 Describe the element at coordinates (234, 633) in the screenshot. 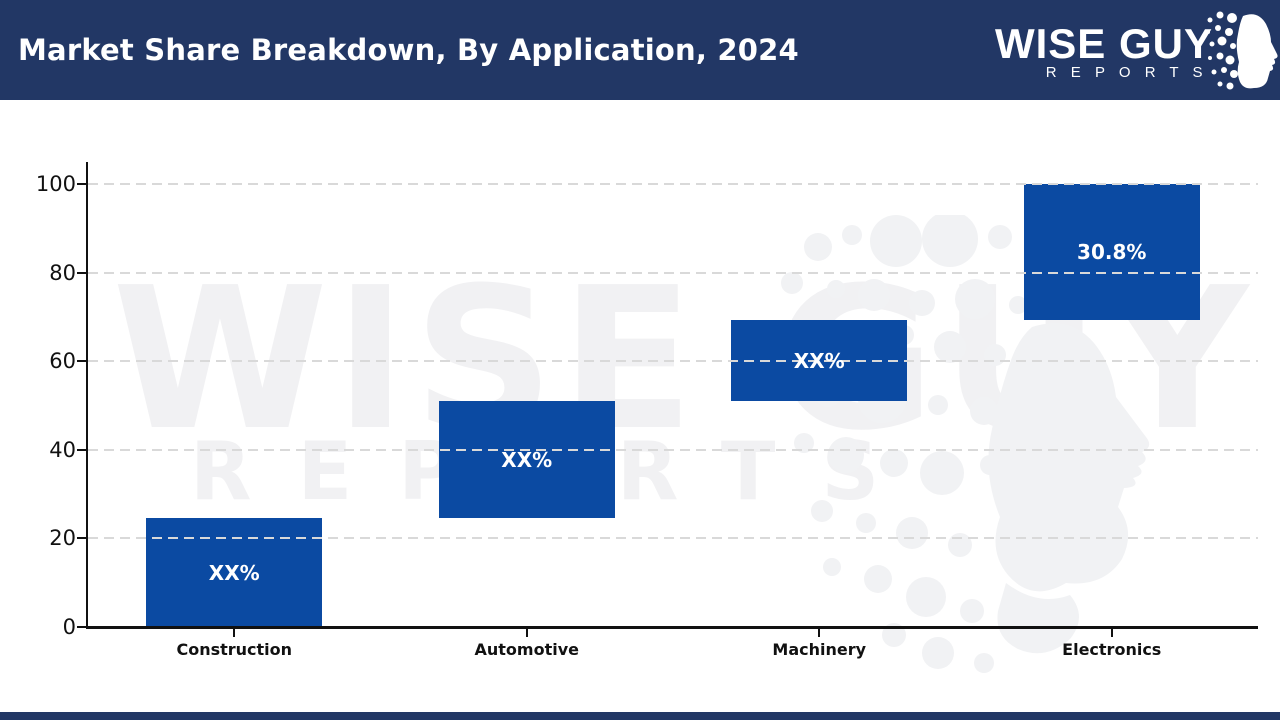

I see `x-tick-mark-construction` at that location.